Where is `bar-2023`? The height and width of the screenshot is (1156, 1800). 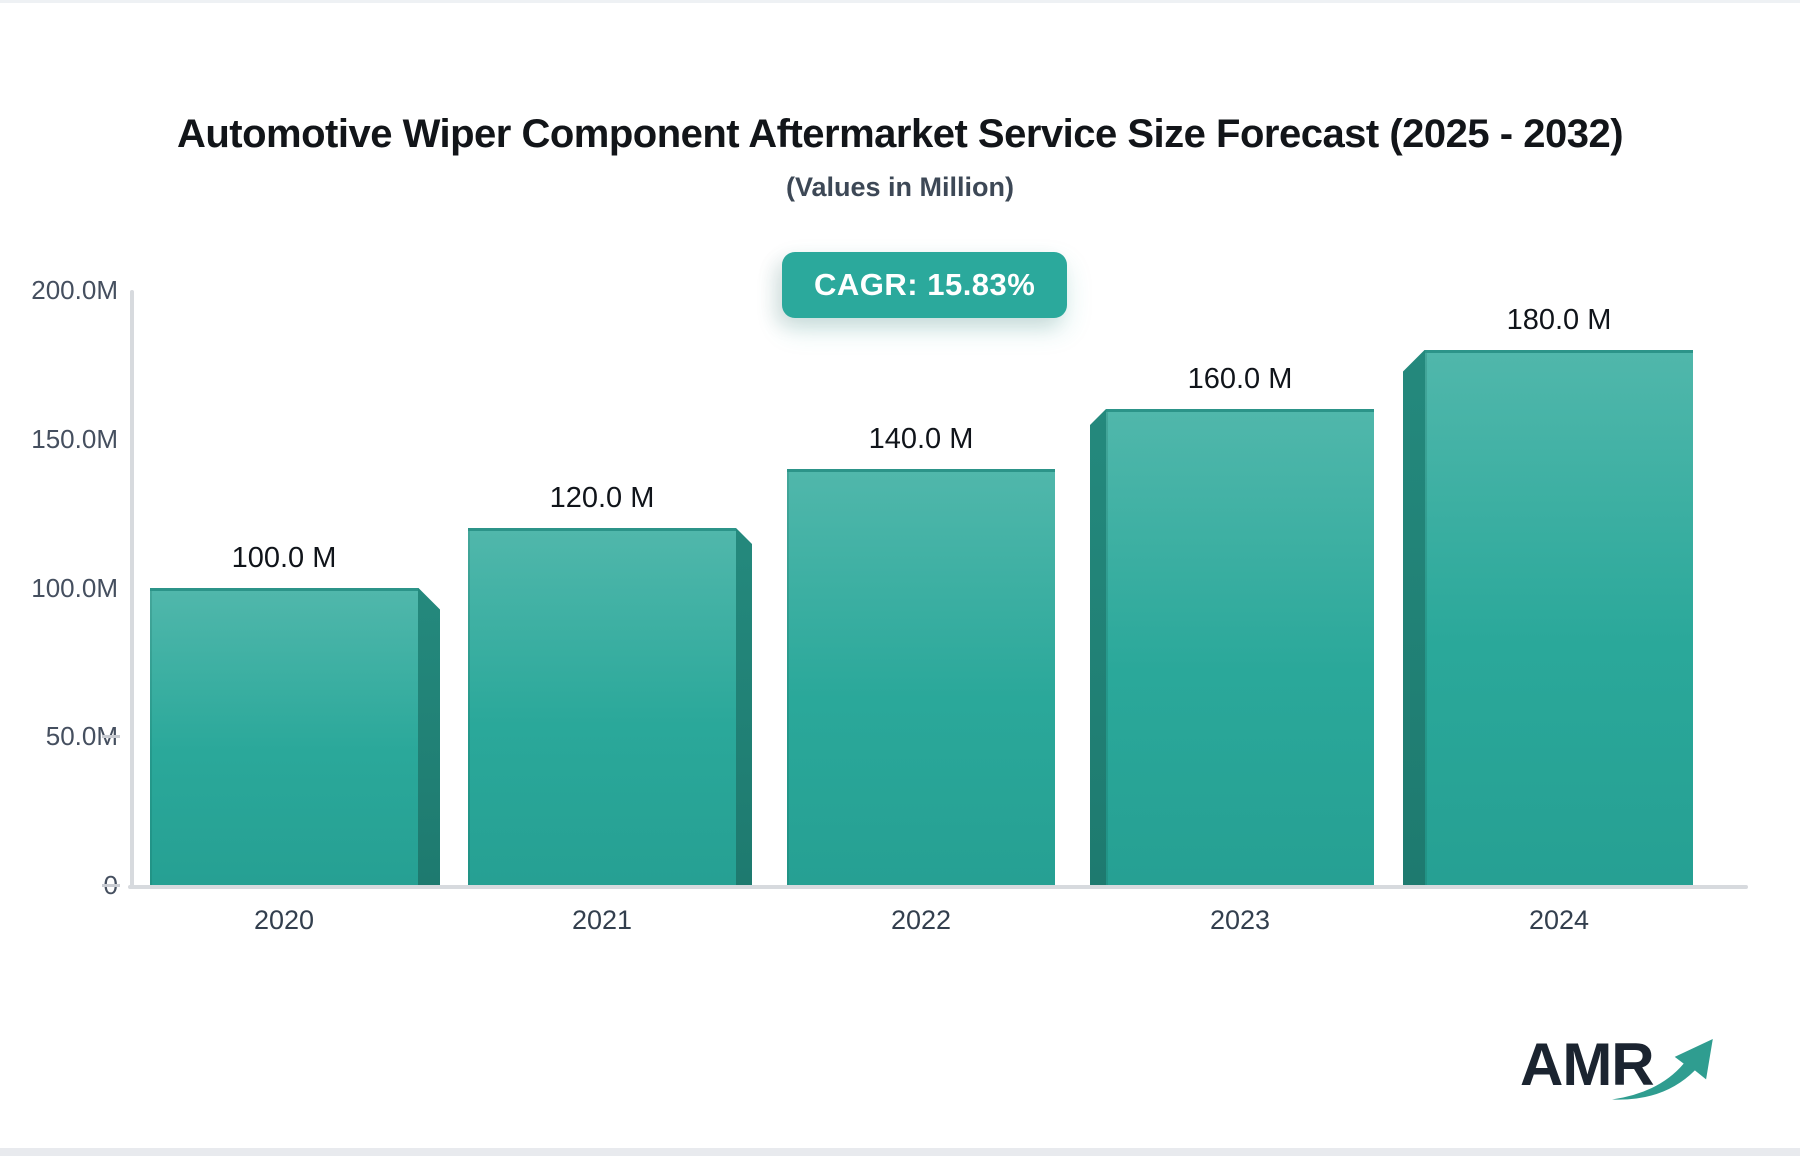
bar-2023 is located at coordinates (1240, 647).